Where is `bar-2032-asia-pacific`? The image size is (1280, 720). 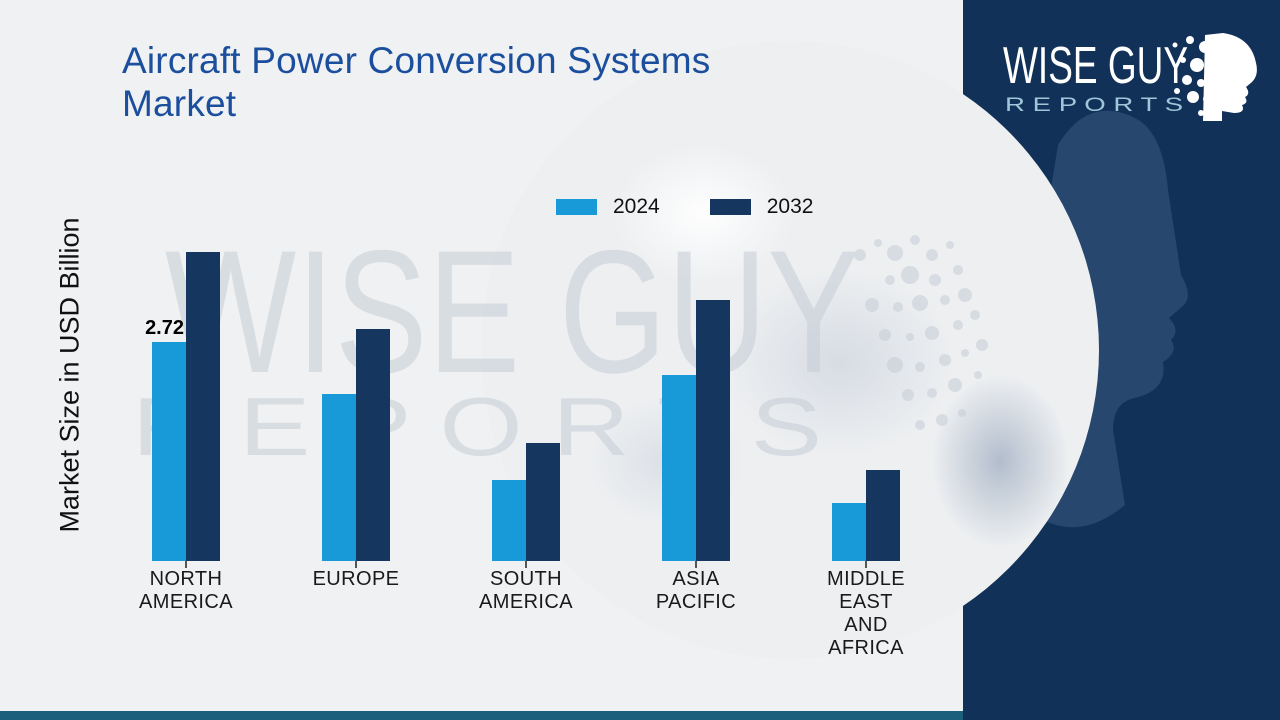
bar-2032-asia-pacific is located at coordinates (713, 430).